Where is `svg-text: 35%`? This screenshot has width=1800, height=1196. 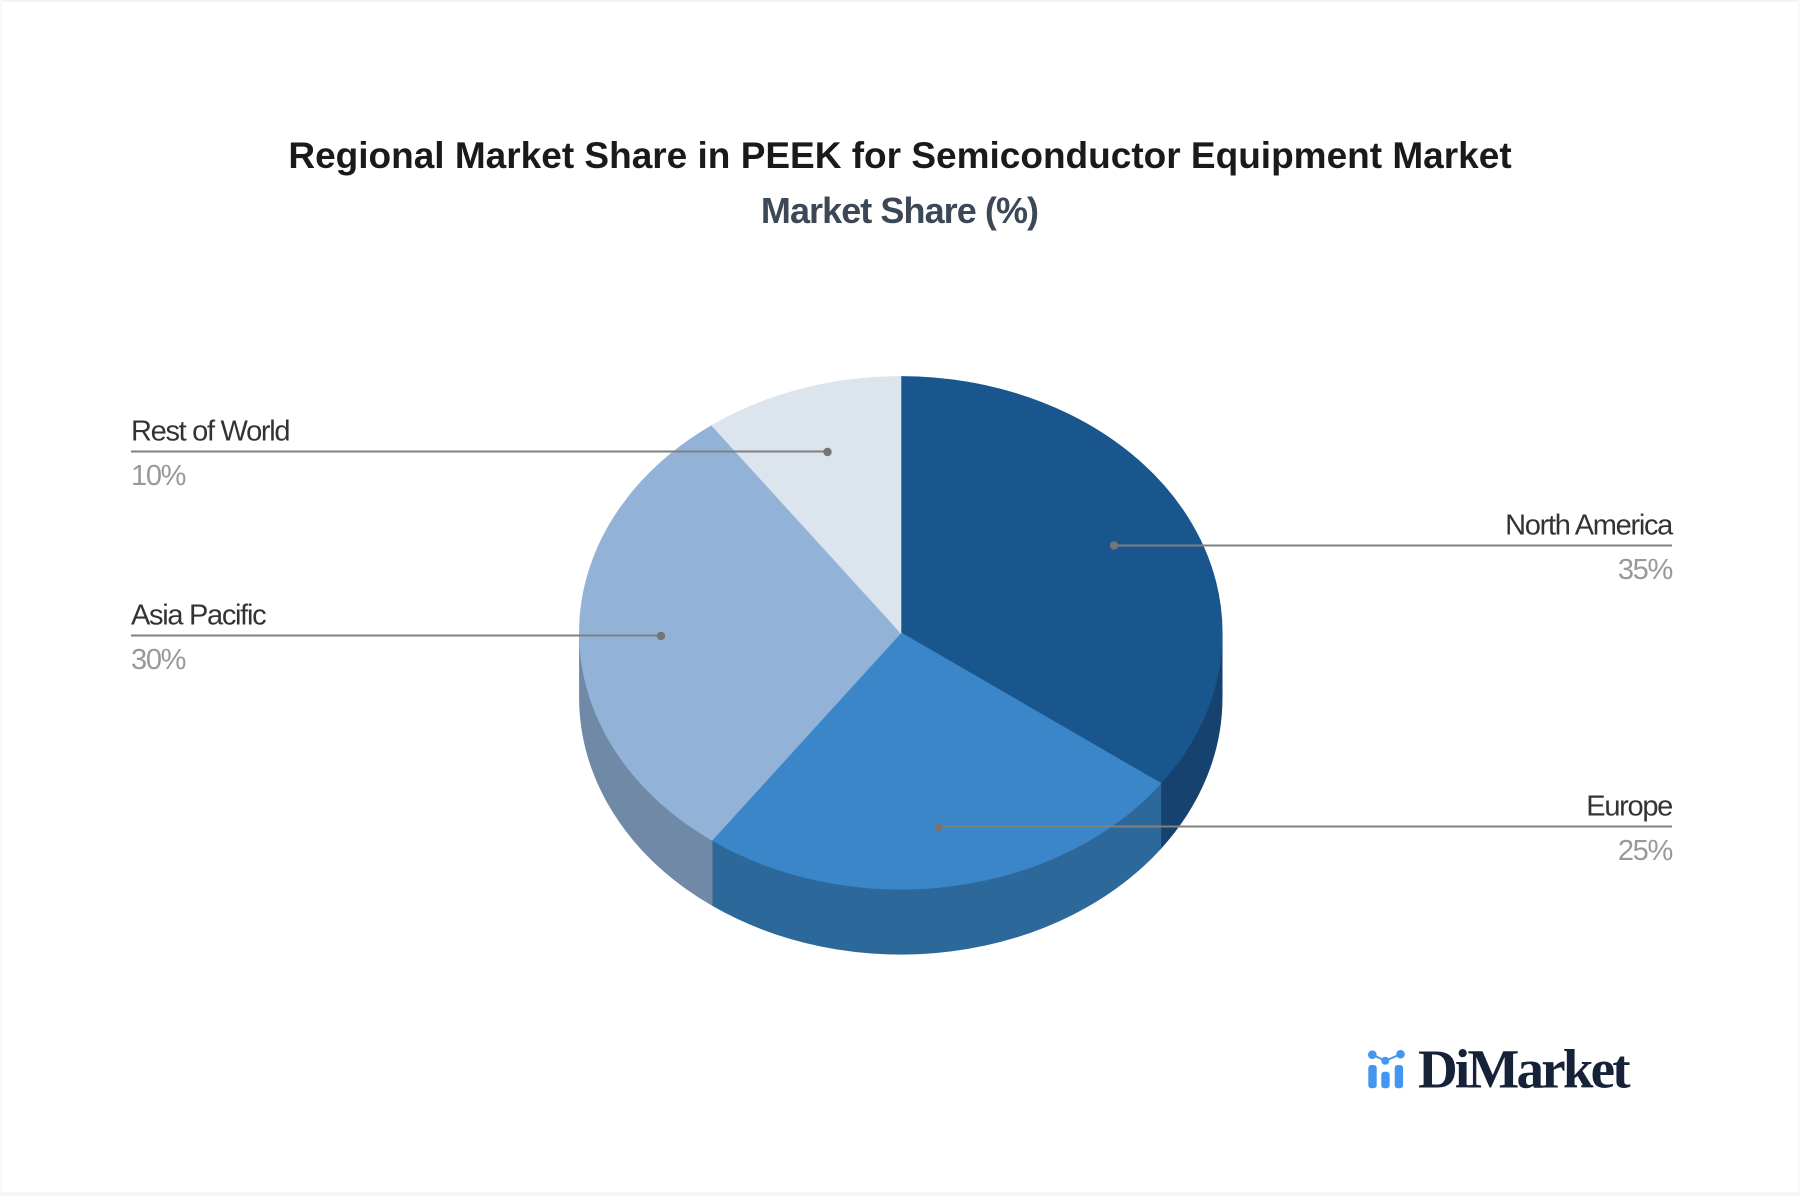 svg-text: 35% is located at coordinates (1645, 570).